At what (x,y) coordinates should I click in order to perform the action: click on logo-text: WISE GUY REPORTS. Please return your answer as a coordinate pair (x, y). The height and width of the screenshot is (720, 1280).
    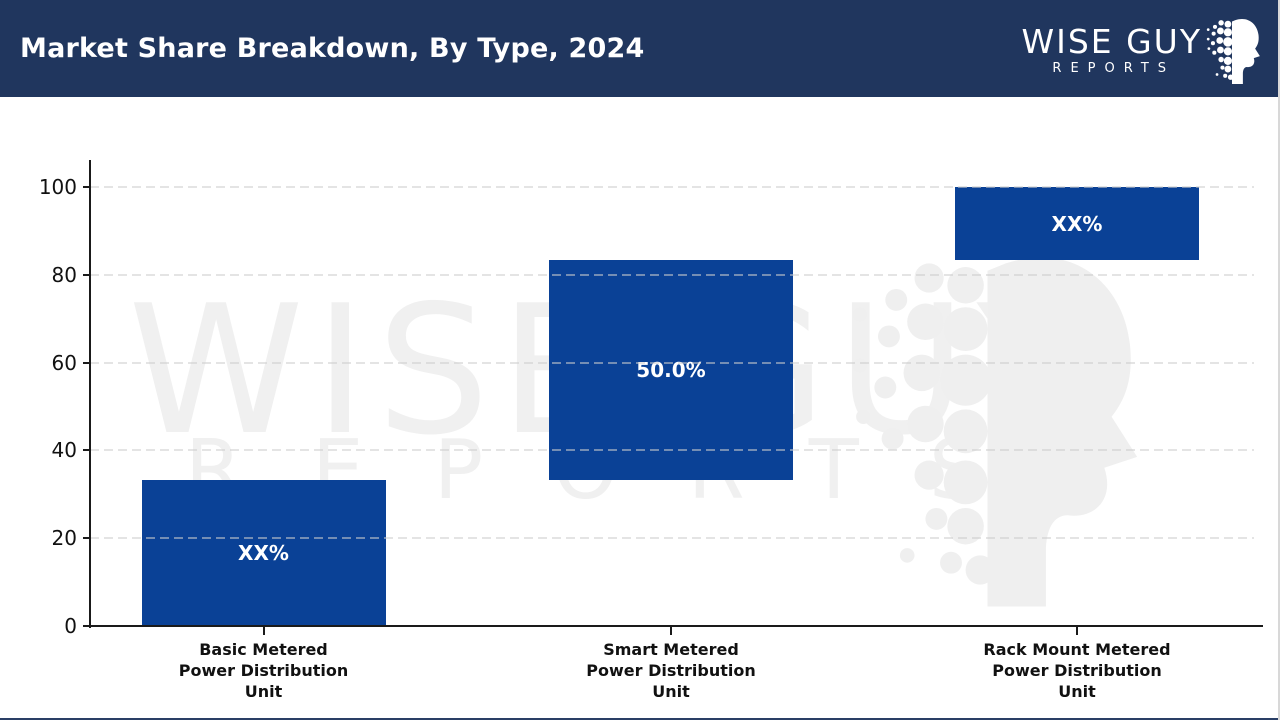
    Looking at the image, I should click on (1111, 50).